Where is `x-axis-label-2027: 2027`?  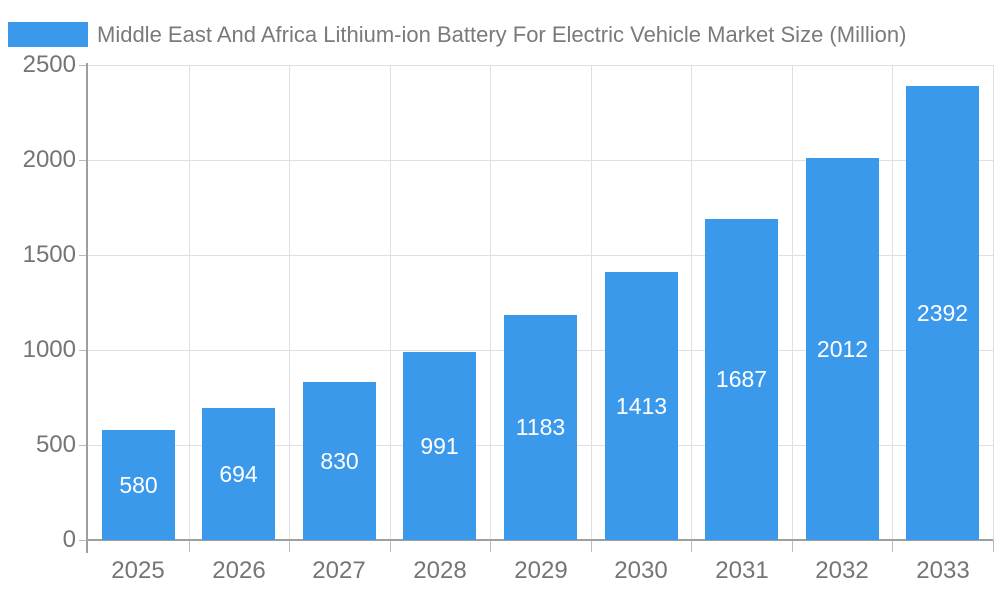 x-axis-label-2027: 2027 is located at coordinates (339, 570).